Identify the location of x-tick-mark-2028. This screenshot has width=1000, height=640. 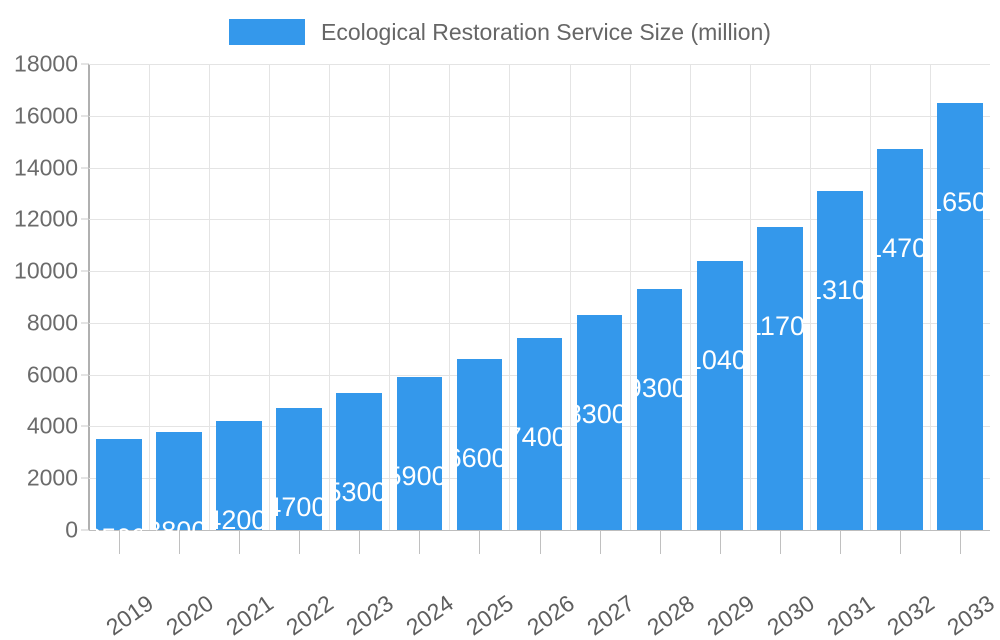
(660, 542).